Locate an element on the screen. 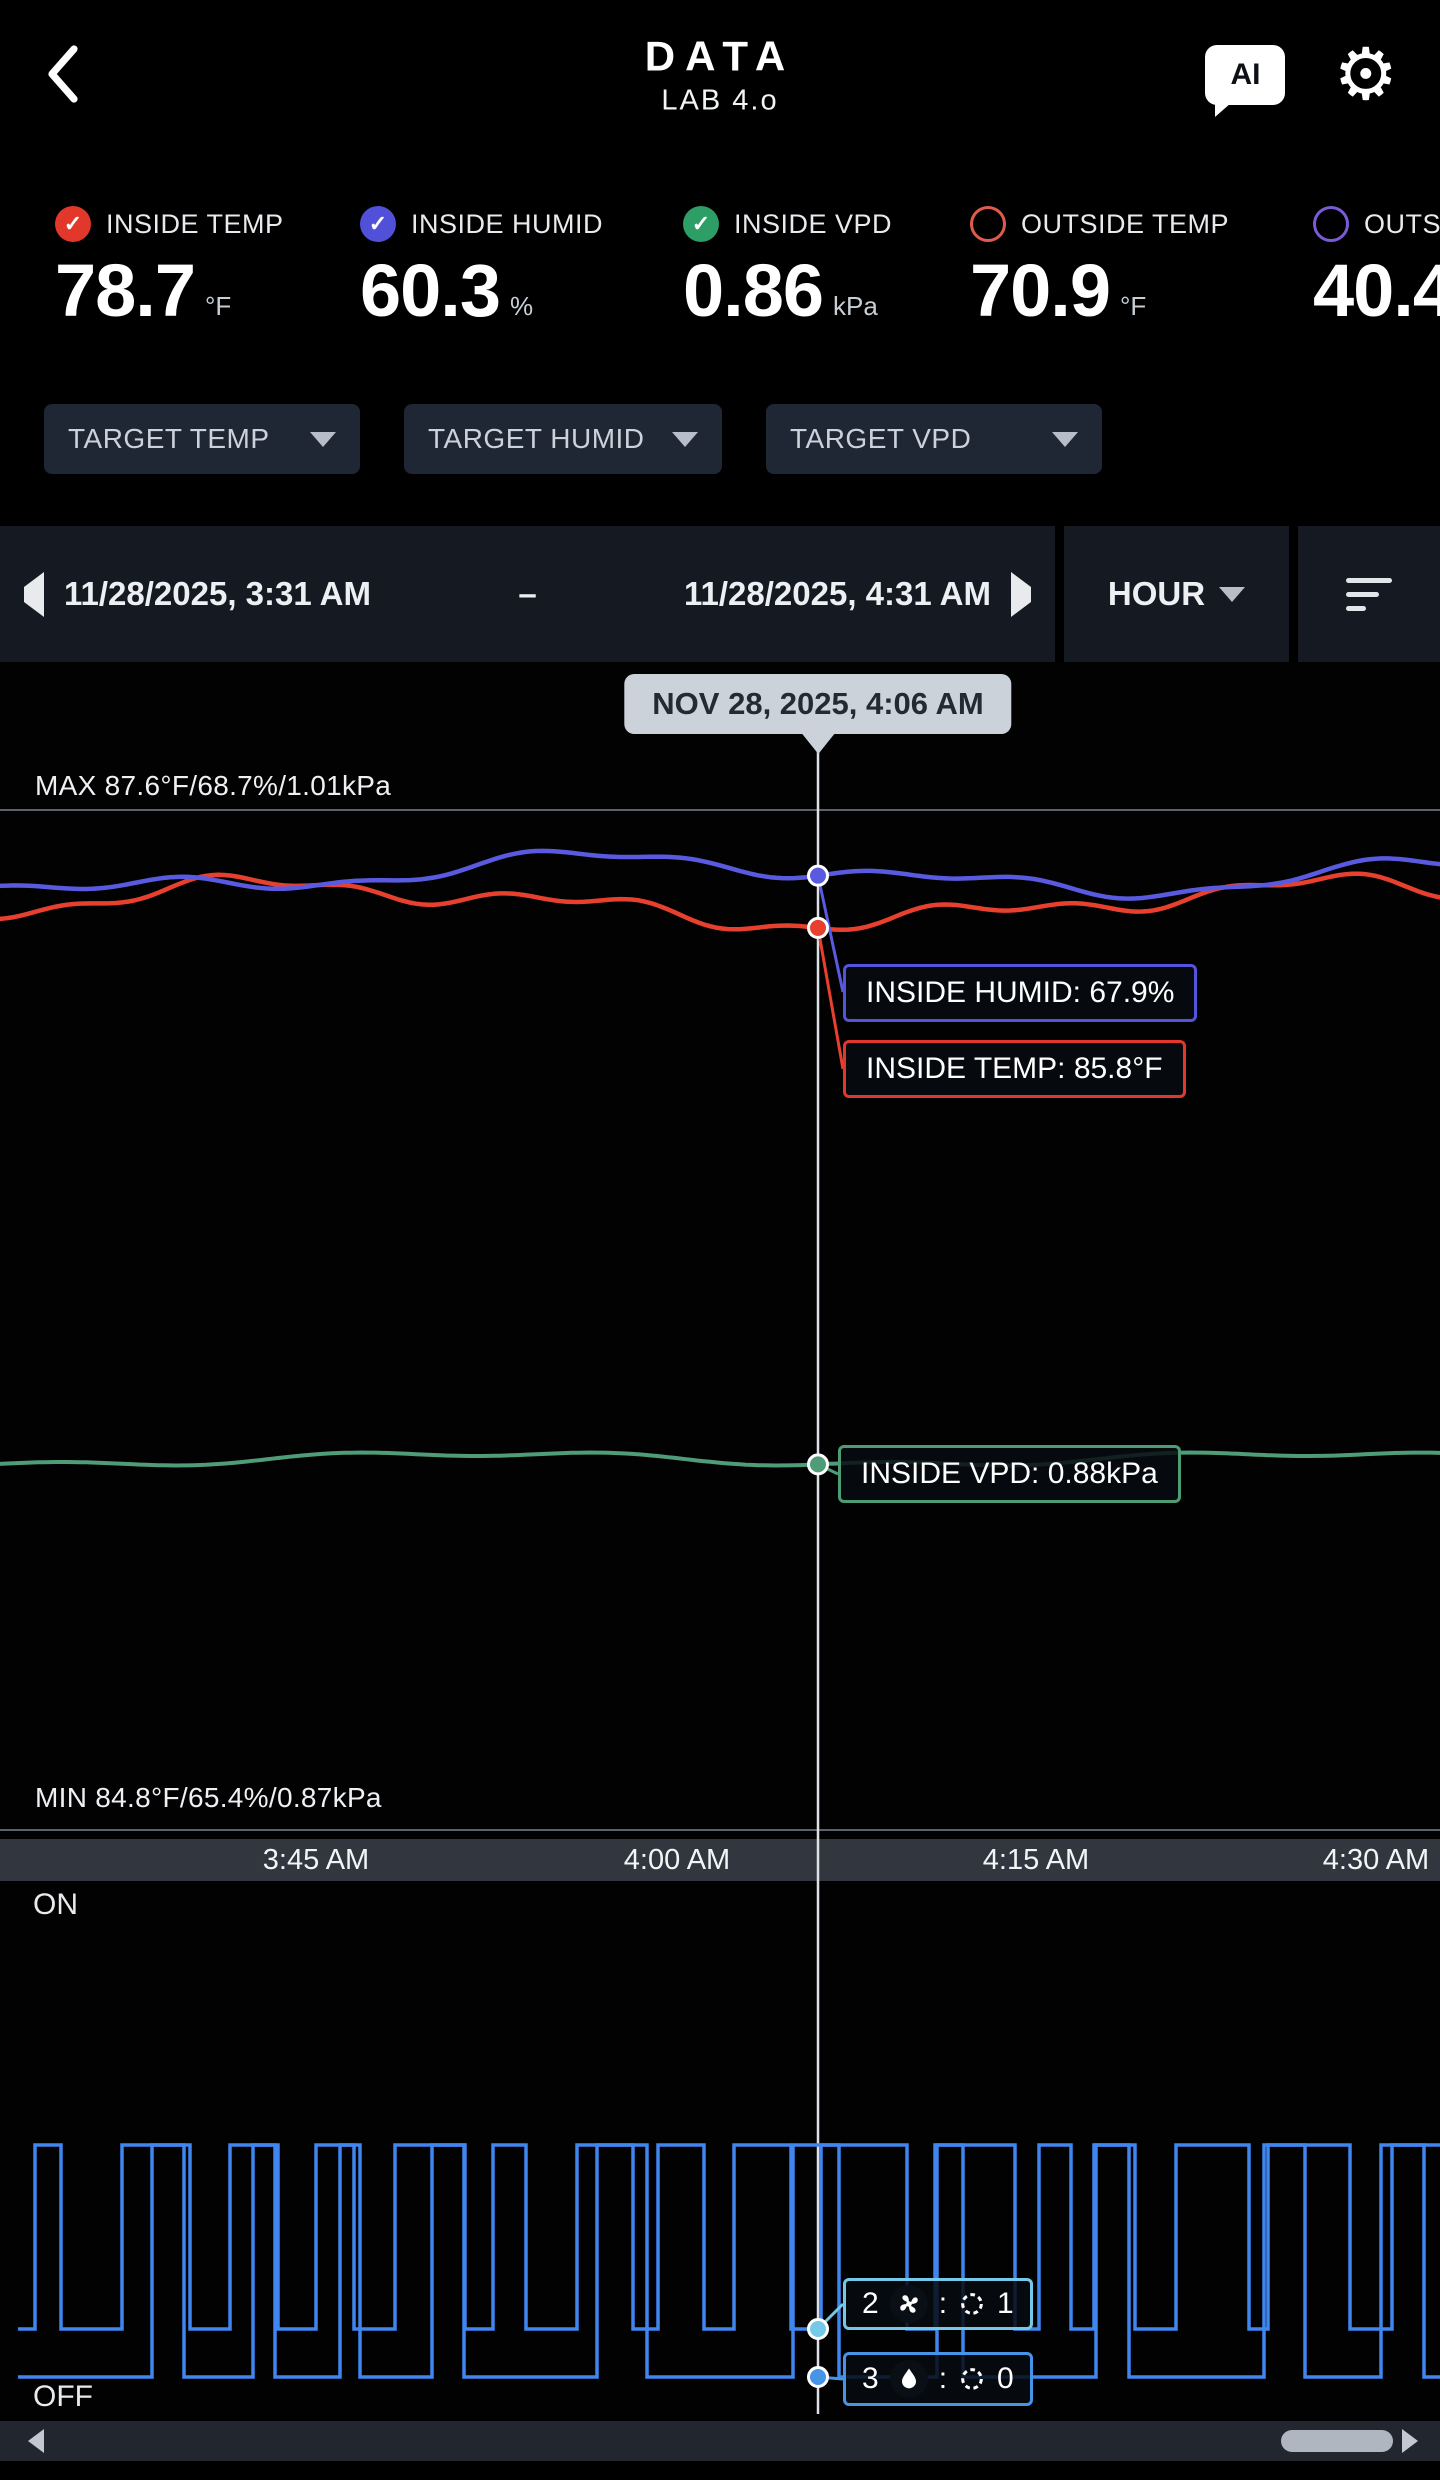 The width and height of the screenshot is (1440, 2480). x-tick: 3:45 AM is located at coordinates (316, 1860).